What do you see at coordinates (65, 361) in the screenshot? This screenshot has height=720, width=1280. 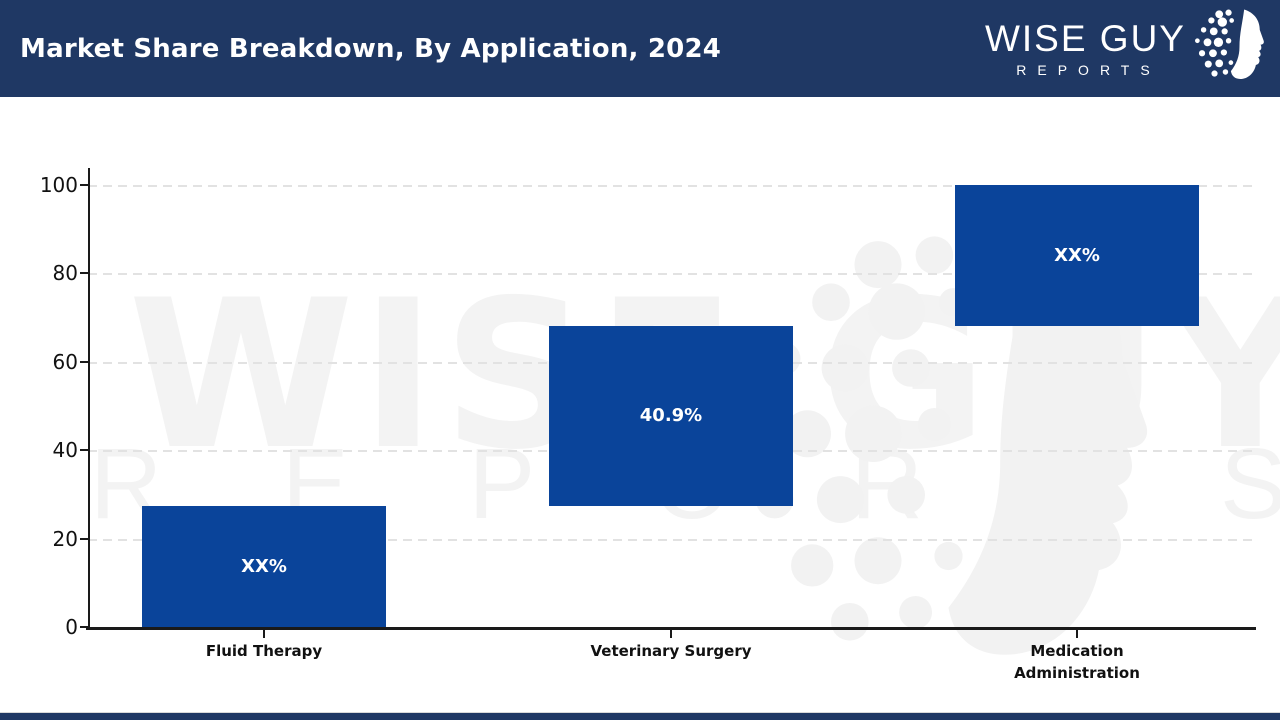 I see `y-axis-tick-label: 60` at bounding box center [65, 361].